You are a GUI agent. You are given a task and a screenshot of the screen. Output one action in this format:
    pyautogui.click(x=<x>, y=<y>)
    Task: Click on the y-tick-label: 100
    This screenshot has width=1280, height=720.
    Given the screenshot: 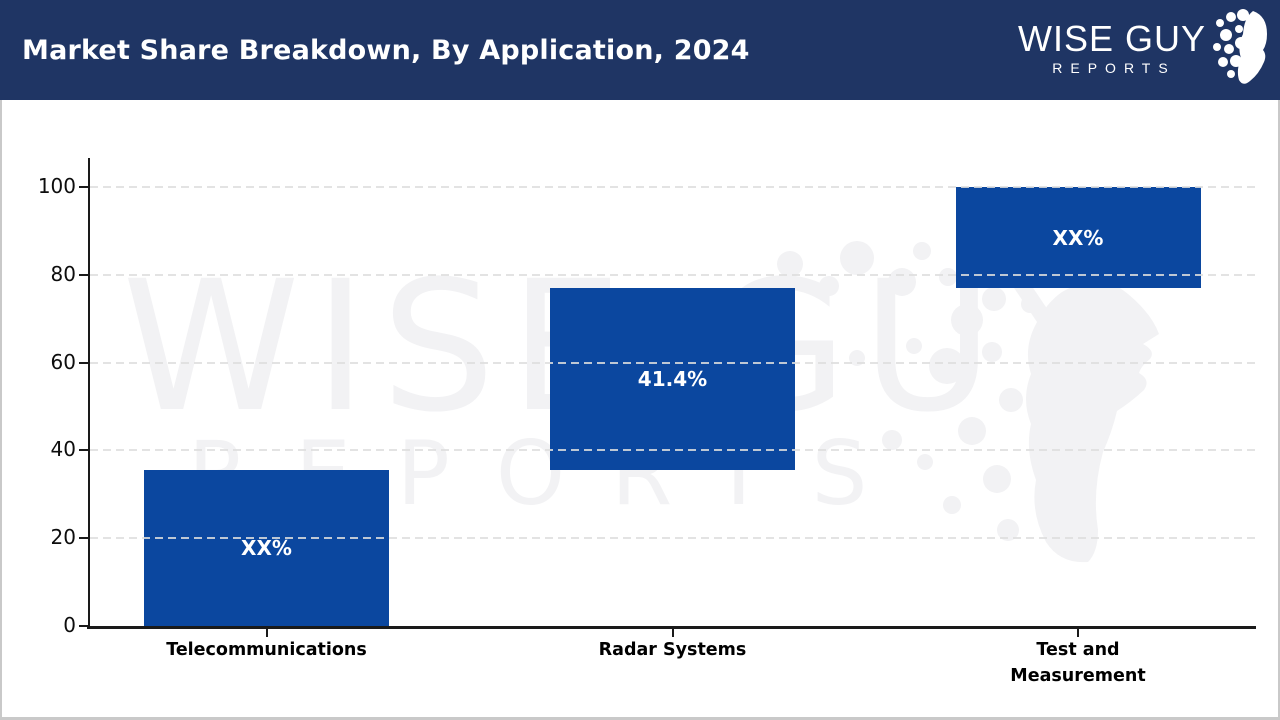 What is the action you would take?
    pyautogui.click(x=56, y=186)
    